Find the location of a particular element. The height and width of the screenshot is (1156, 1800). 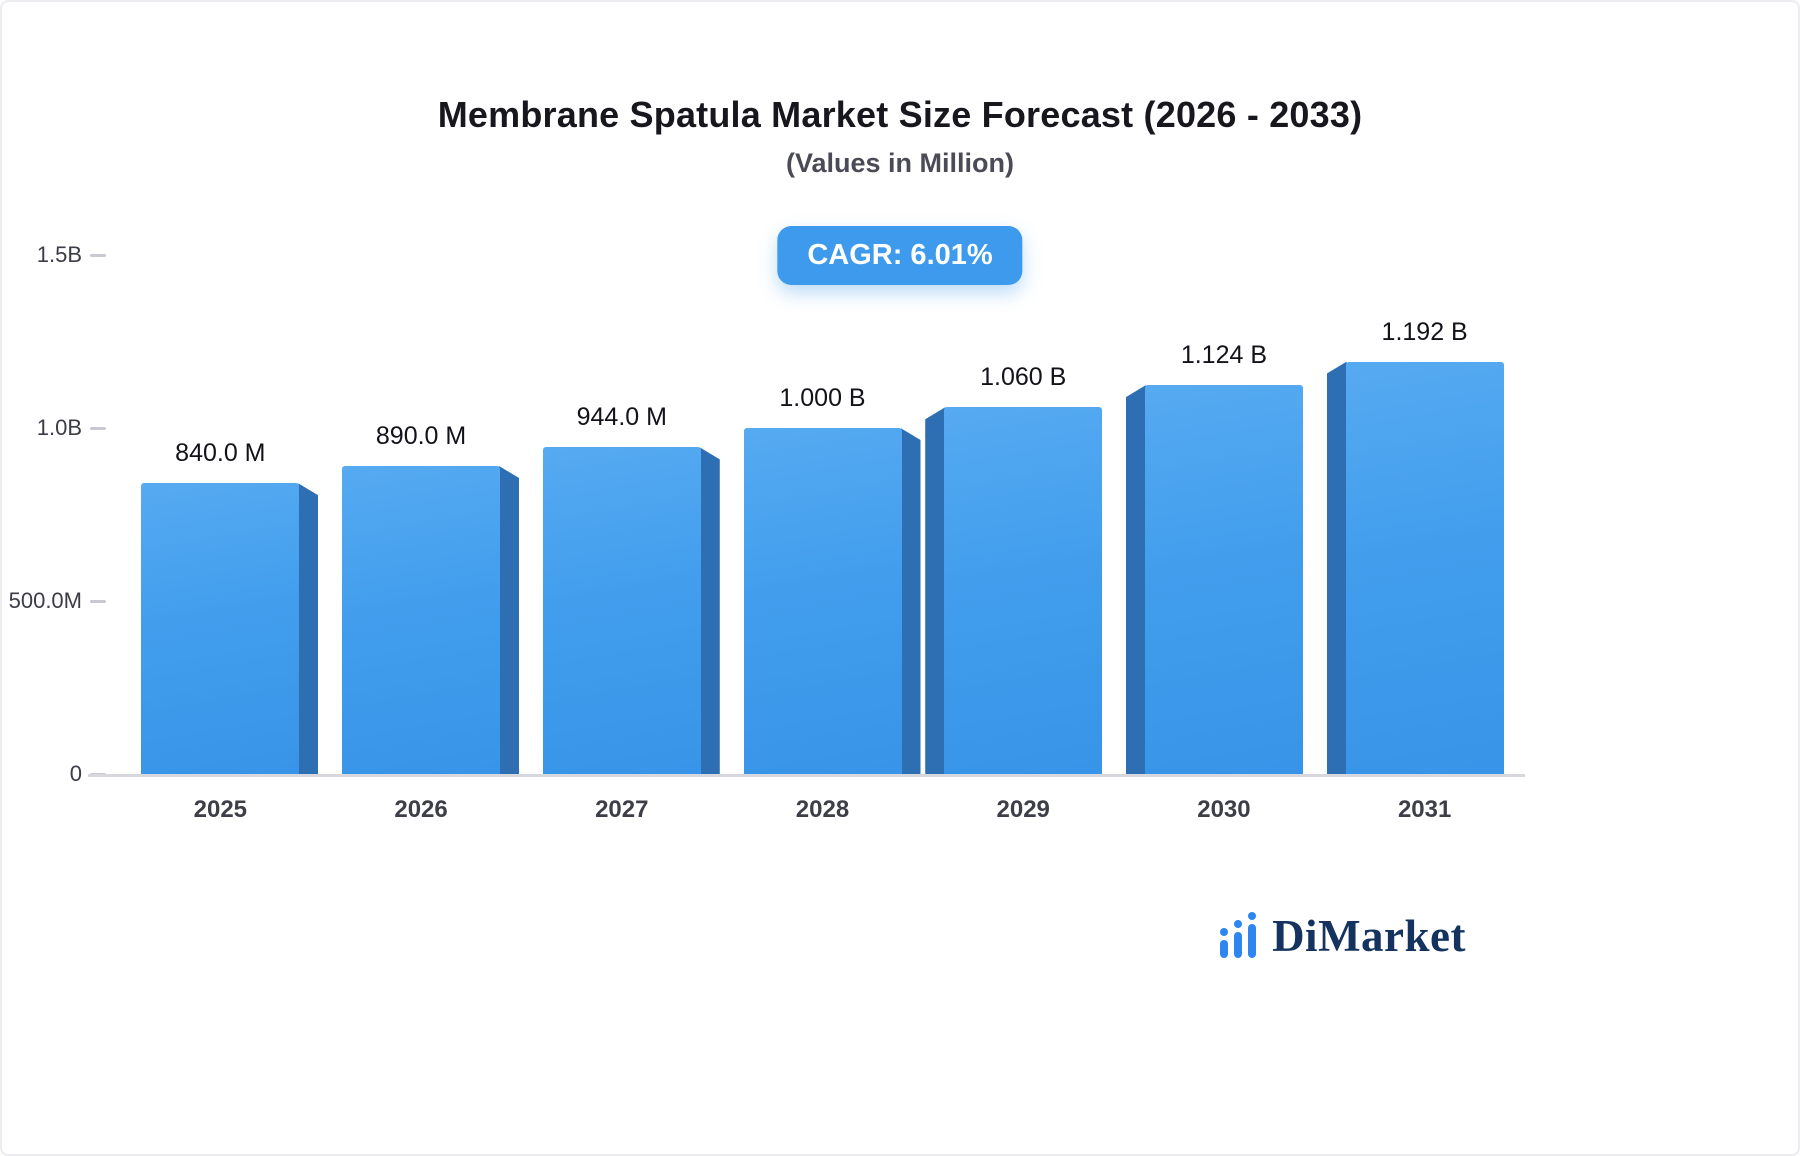

y-axis-tick-label: 0 is located at coordinates (75, 773).